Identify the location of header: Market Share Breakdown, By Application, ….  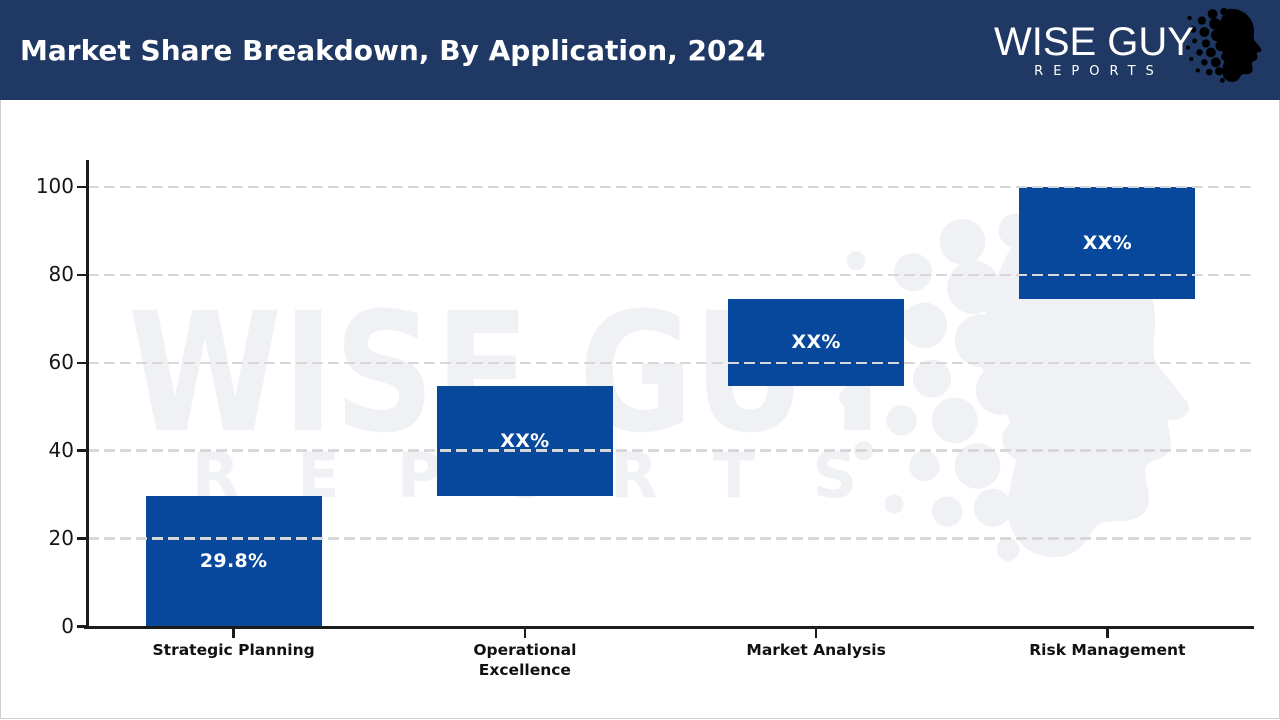
(640, 50).